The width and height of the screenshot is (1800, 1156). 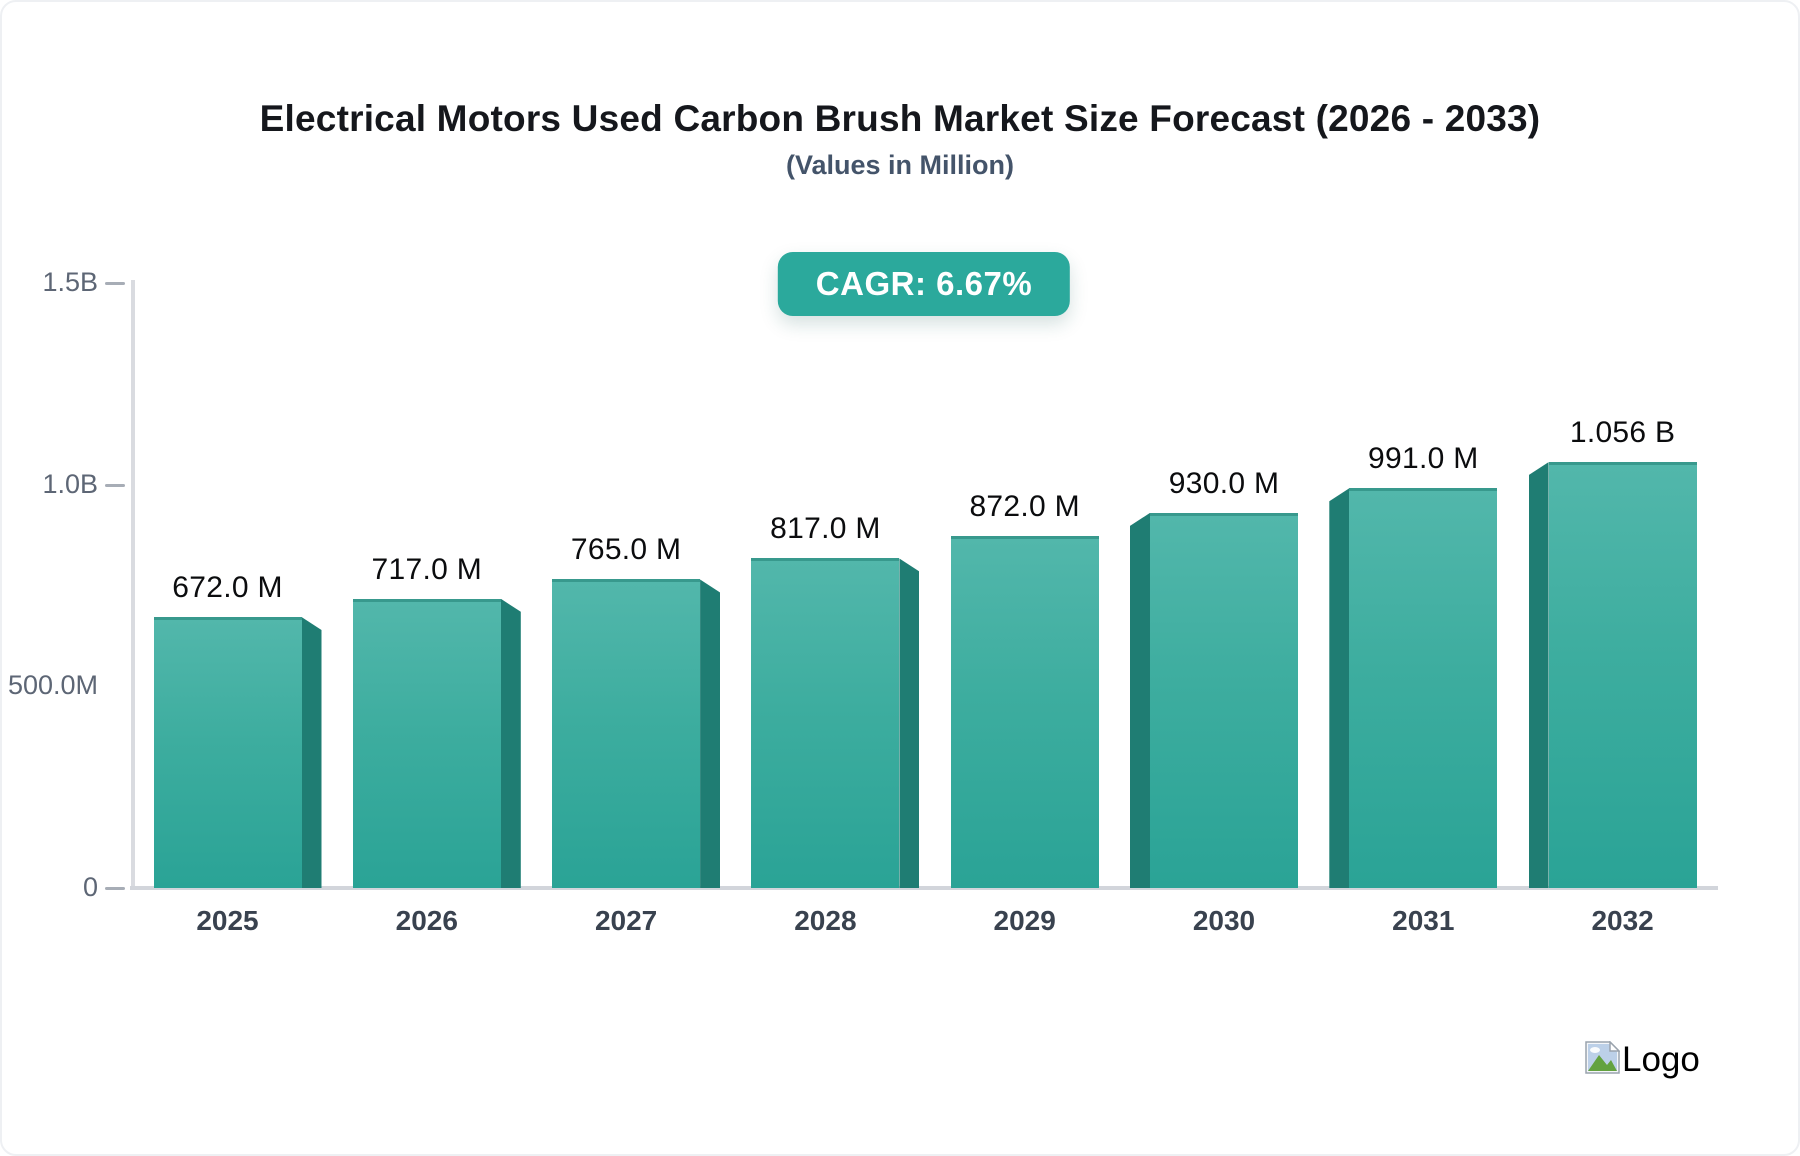 What do you see at coordinates (227, 752) in the screenshot?
I see `bar-2025` at bounding box center [227, 752].